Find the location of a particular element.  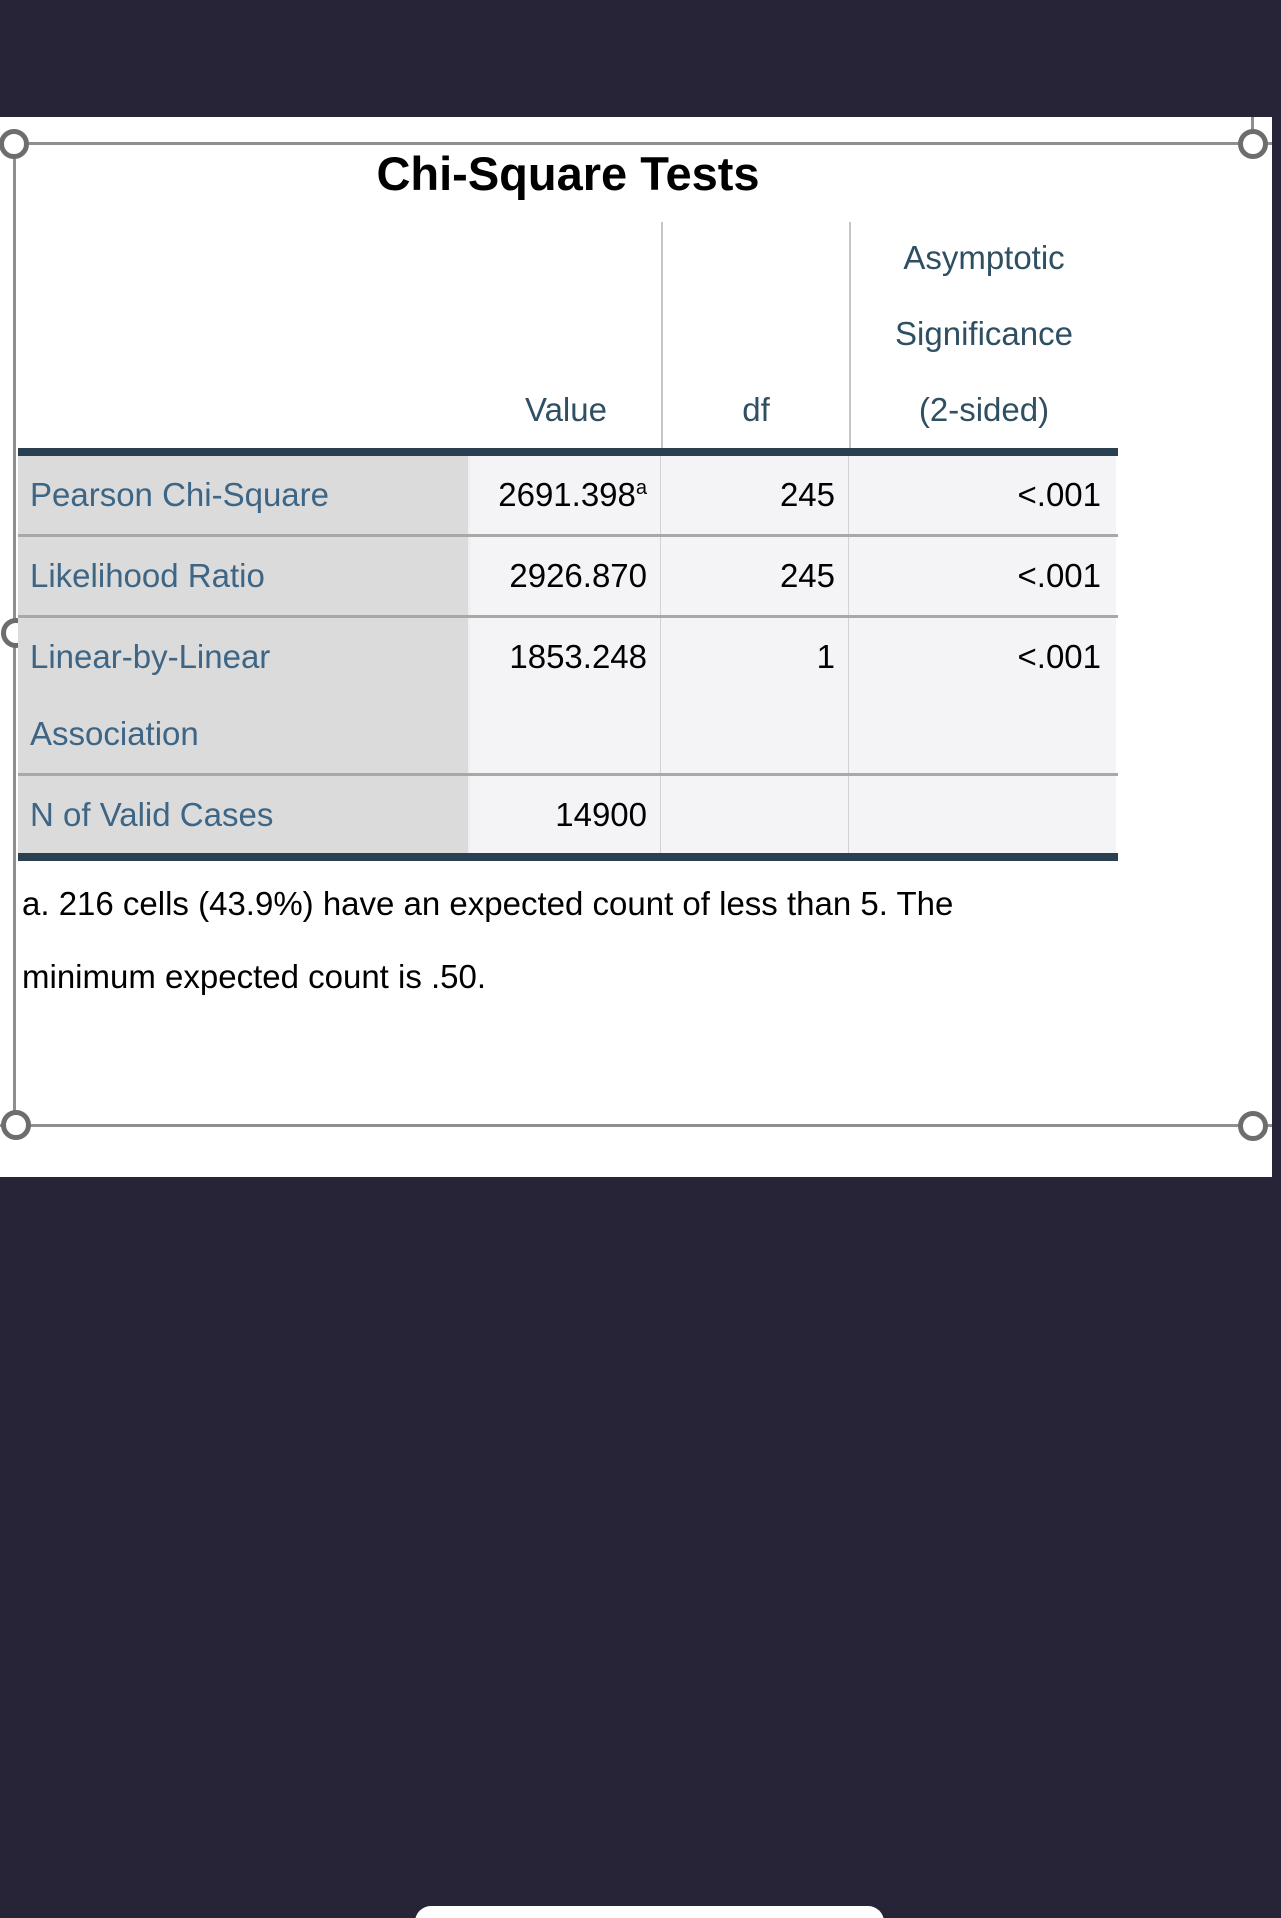

table-footnote-line: minimum expected count is .50. is located at coordinates (254, 976).